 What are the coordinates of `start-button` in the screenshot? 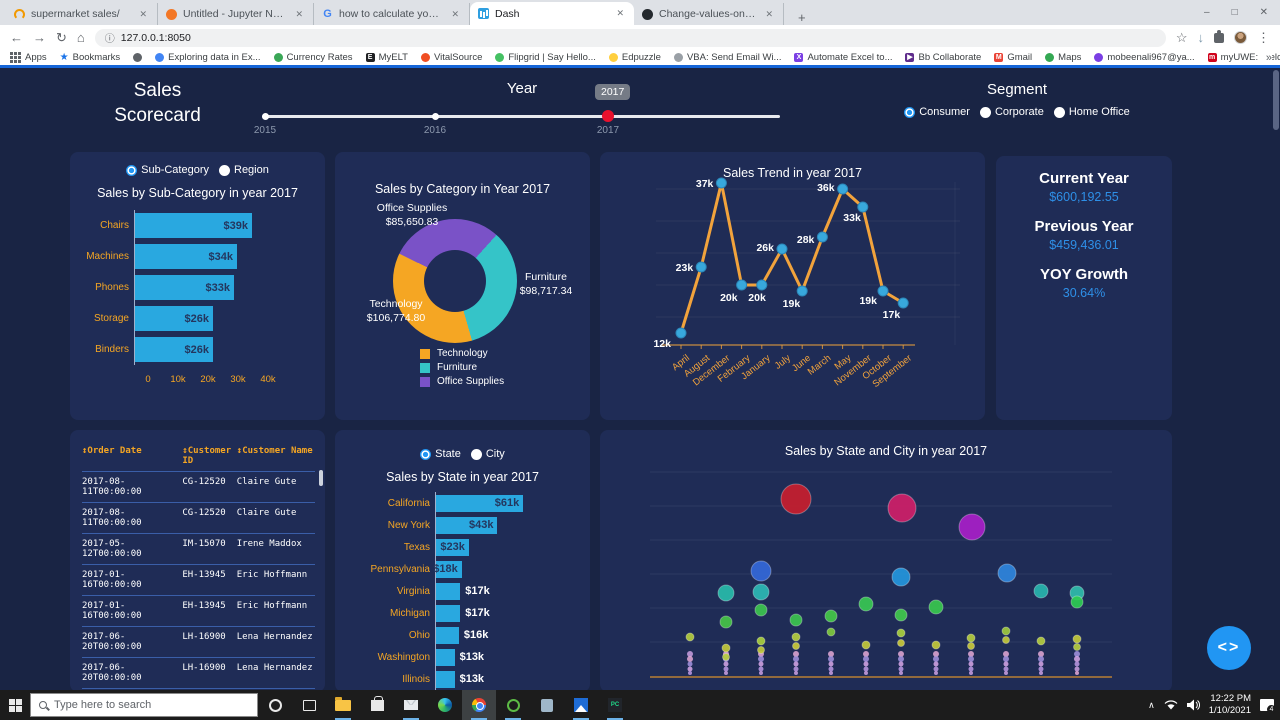 It's located at (15, 705).